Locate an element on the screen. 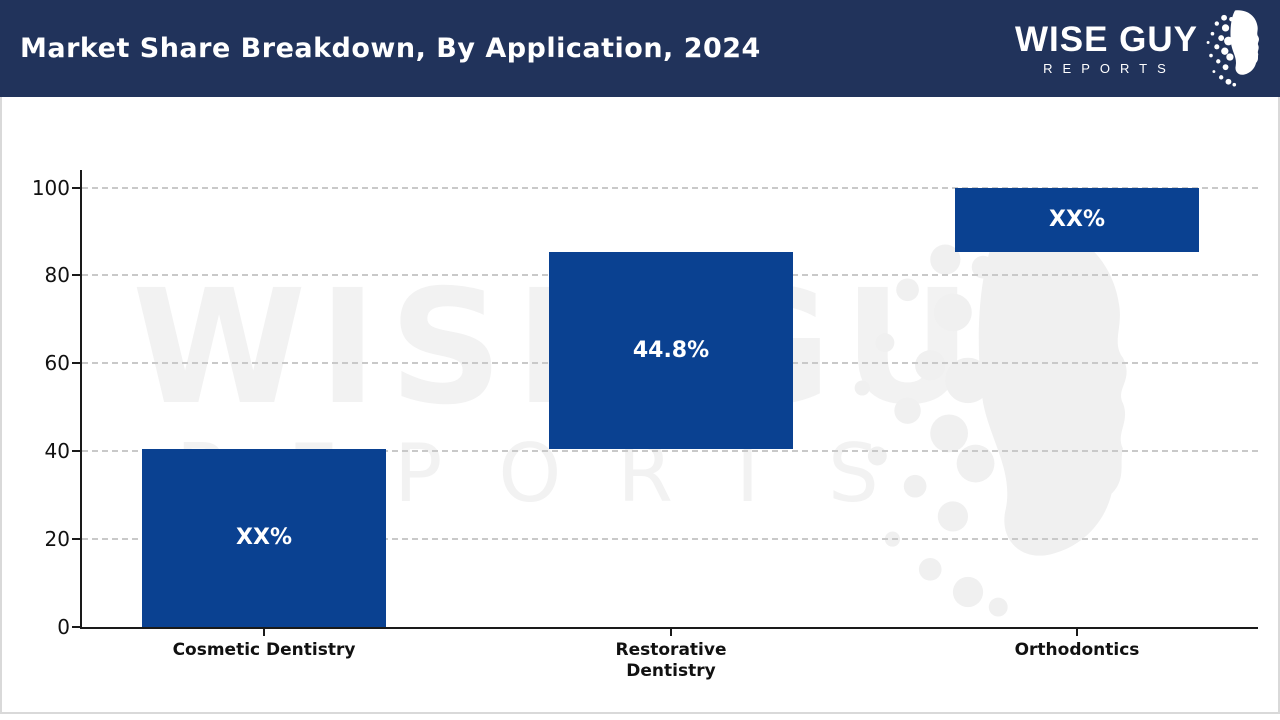 Image resolution: width=1280 pixels, height=720 pixels. y-axis-tick-label: 60 is located at coordinates (57, 363).